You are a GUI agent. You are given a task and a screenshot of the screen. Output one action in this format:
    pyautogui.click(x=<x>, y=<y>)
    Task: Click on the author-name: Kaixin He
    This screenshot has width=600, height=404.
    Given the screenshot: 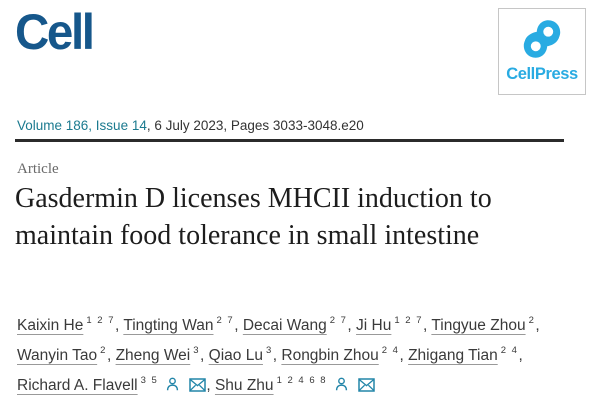 What is the action you would take?
    pyautogui.click(x=50, y=325)
    